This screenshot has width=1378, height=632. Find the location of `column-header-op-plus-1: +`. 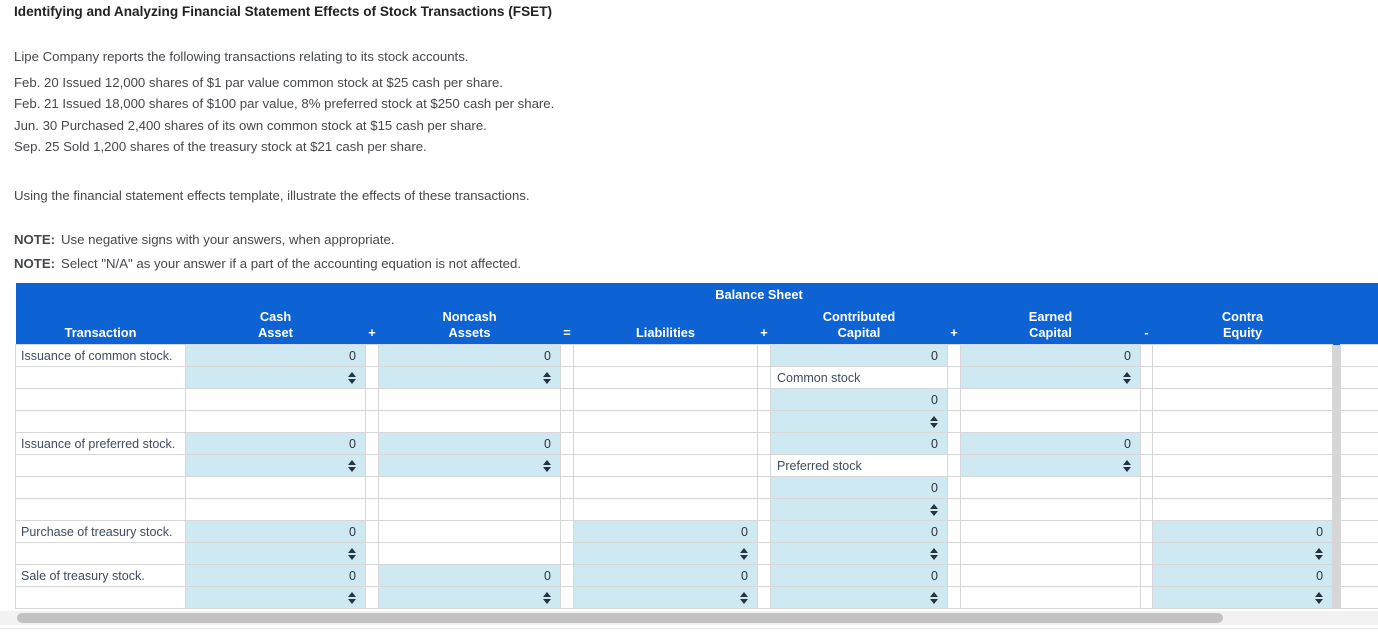

column-header-op-plus-1: + is located at coordinates (372, 324).